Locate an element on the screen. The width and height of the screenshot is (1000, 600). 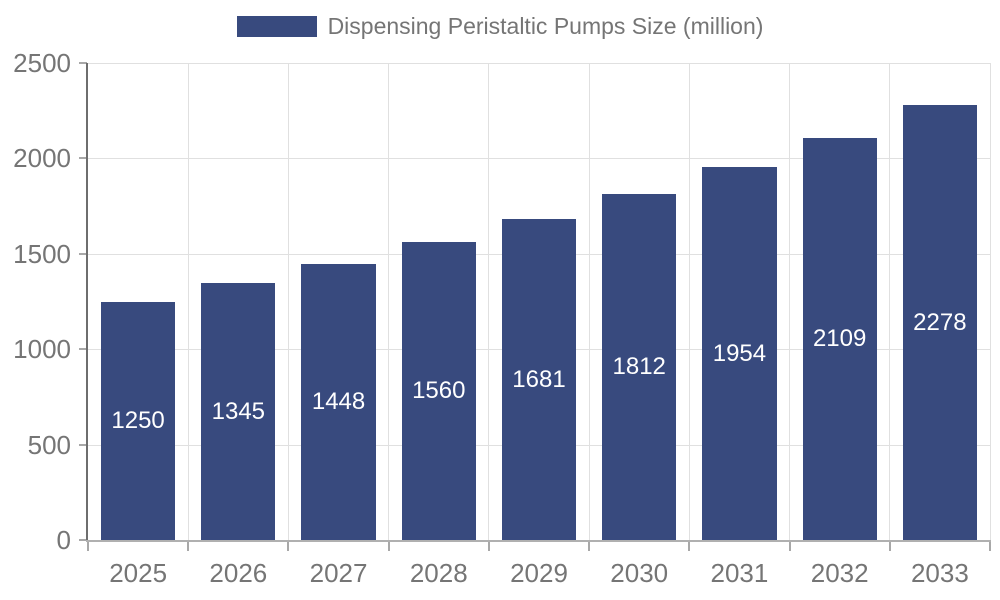
x-tick-label: 2025 is located at coordinates (138, 573).